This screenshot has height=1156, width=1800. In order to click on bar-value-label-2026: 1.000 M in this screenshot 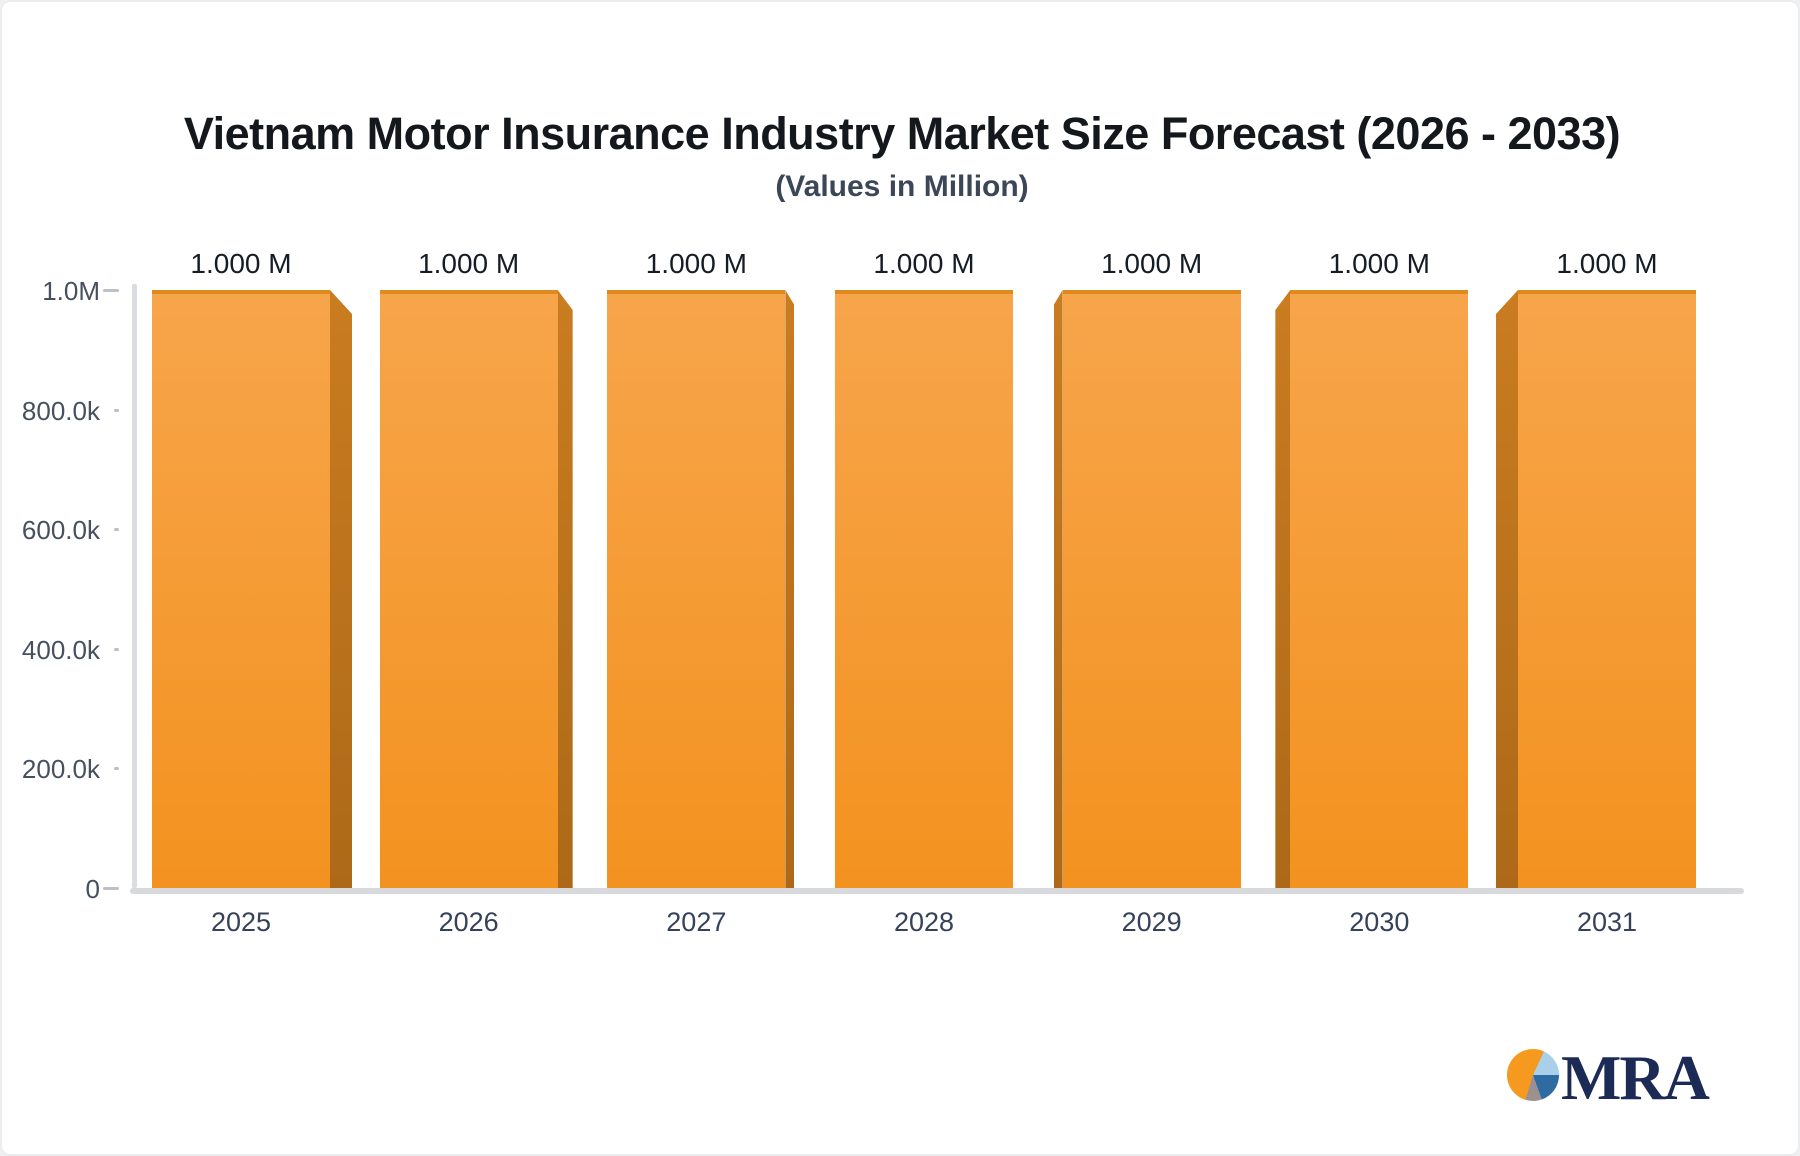, I will do `click(469, 263)`.